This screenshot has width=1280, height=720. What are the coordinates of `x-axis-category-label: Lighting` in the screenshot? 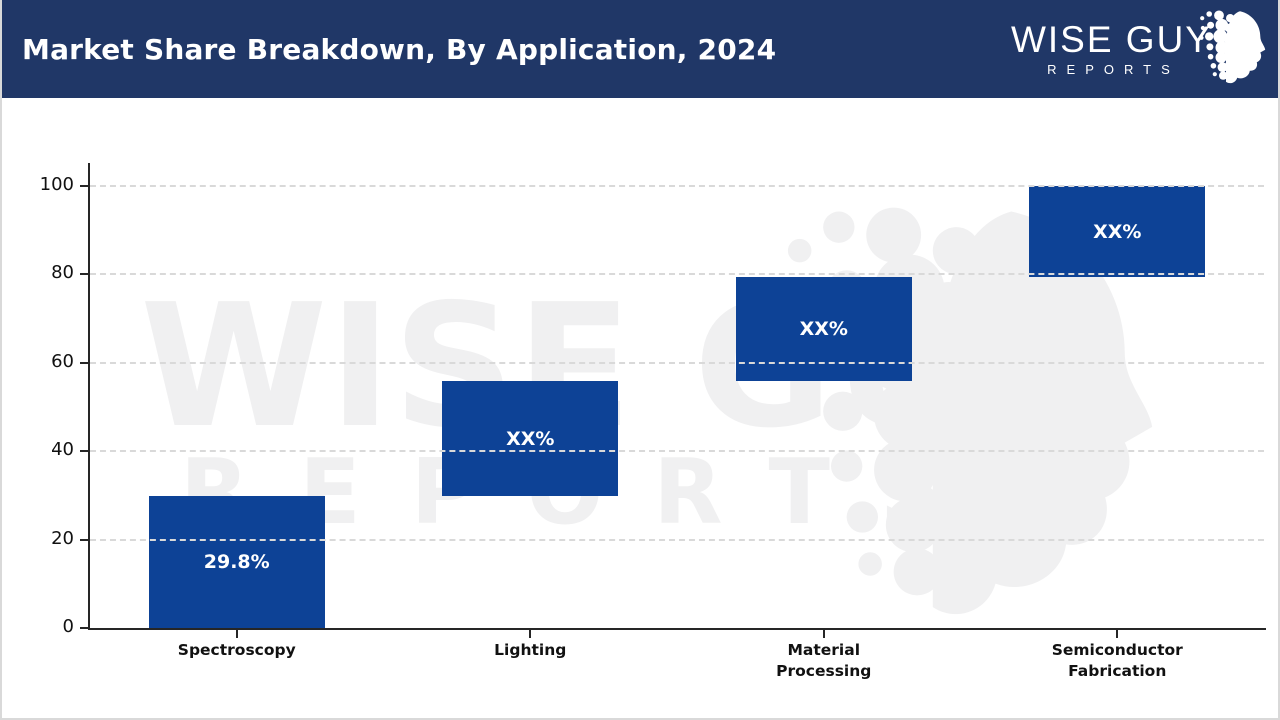 It's located at (530, 650).